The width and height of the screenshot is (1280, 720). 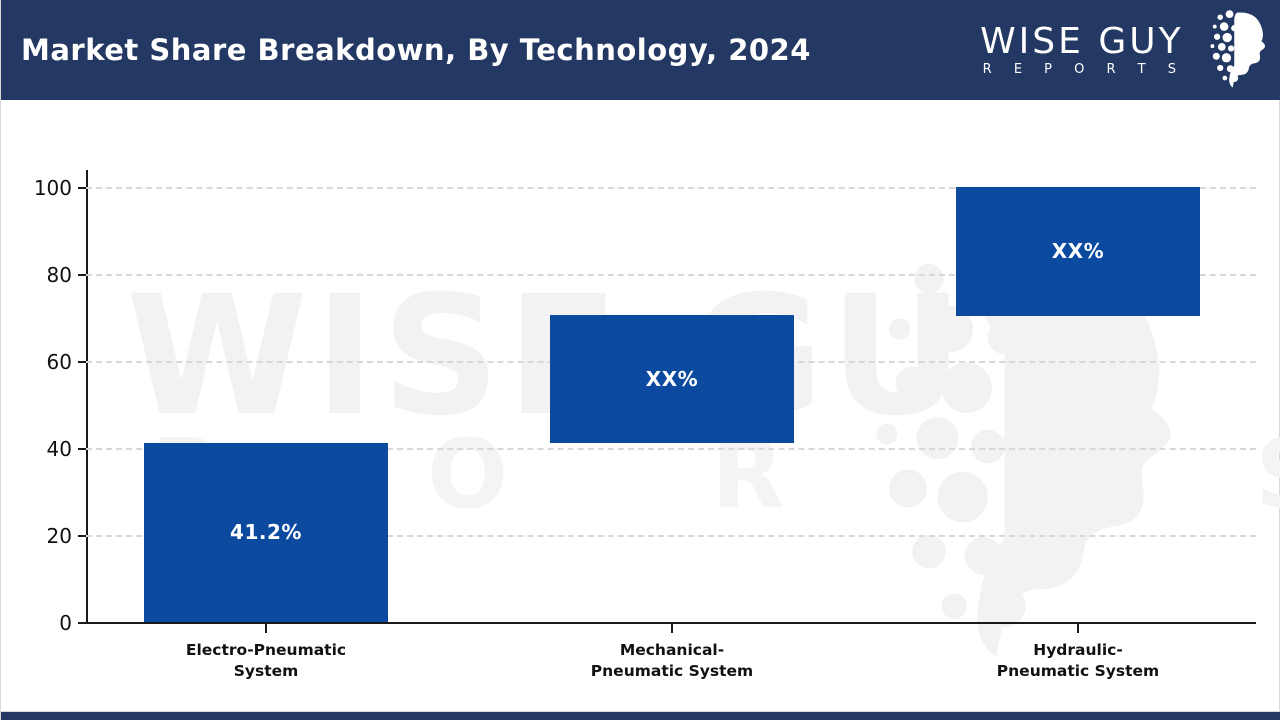 What do you see at coordinates (671, 188) in the screenshot?
I see `gridline-y100` at bounding box center [671, 188].